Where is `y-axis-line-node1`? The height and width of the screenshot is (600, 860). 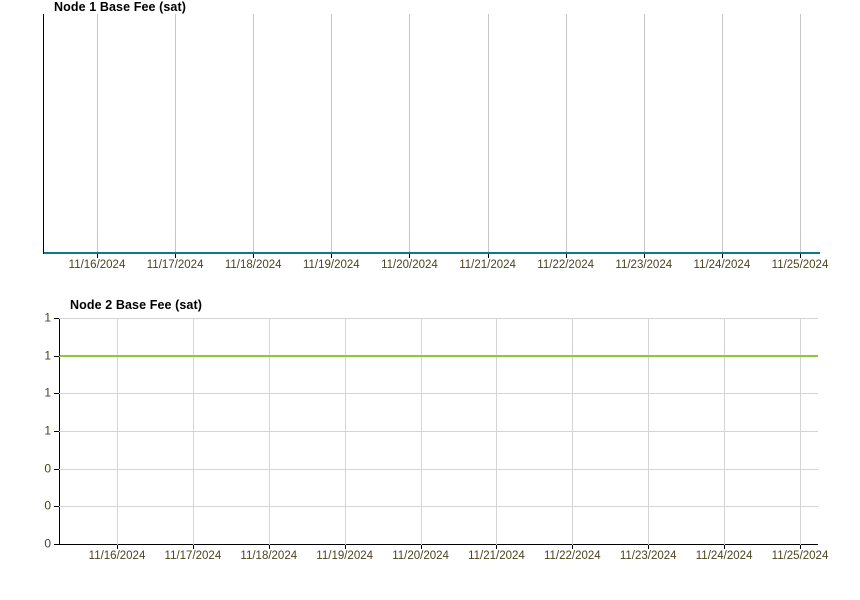 y-axis-line-node1 is located at coordinates (43, 134).